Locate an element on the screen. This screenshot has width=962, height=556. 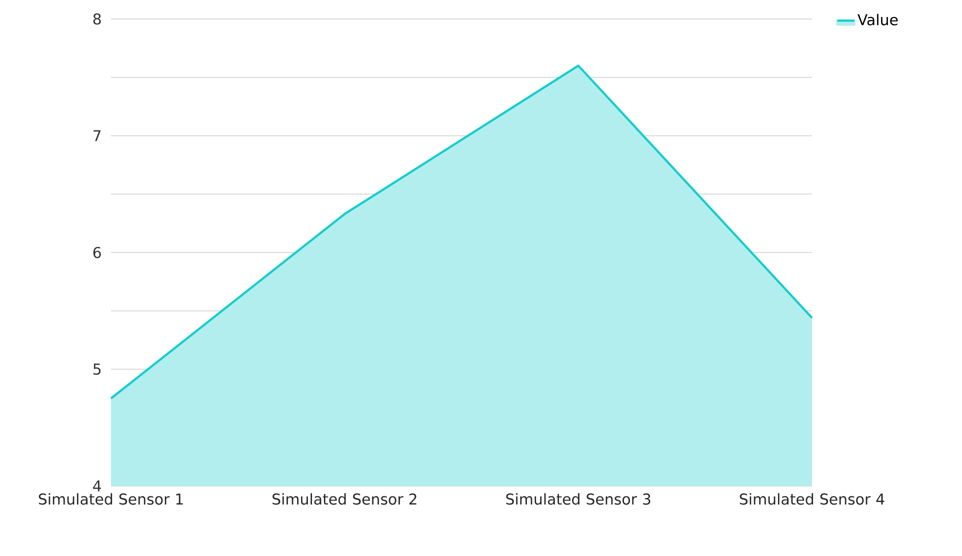
x-tick-label: Simulated Sensor 1 is located at coordinates (110, 499).